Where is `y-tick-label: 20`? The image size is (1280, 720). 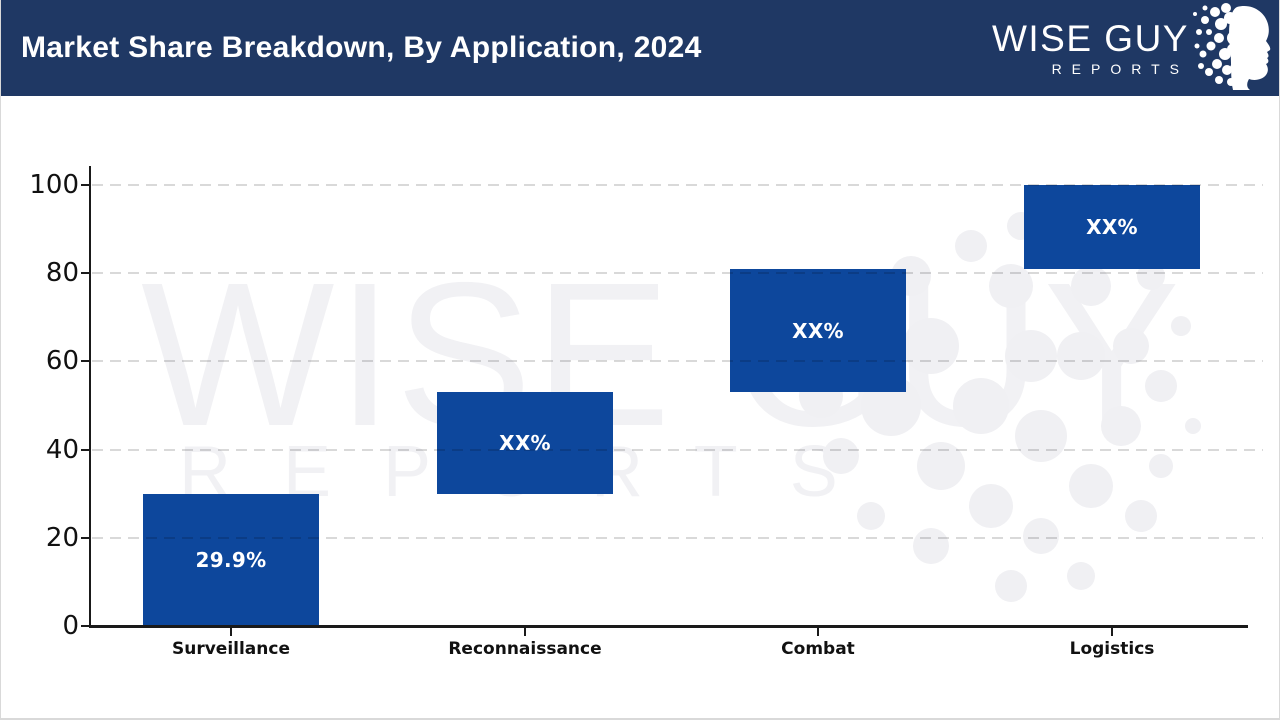 y-tick-label: 20 is located at coordinates (62, 537).